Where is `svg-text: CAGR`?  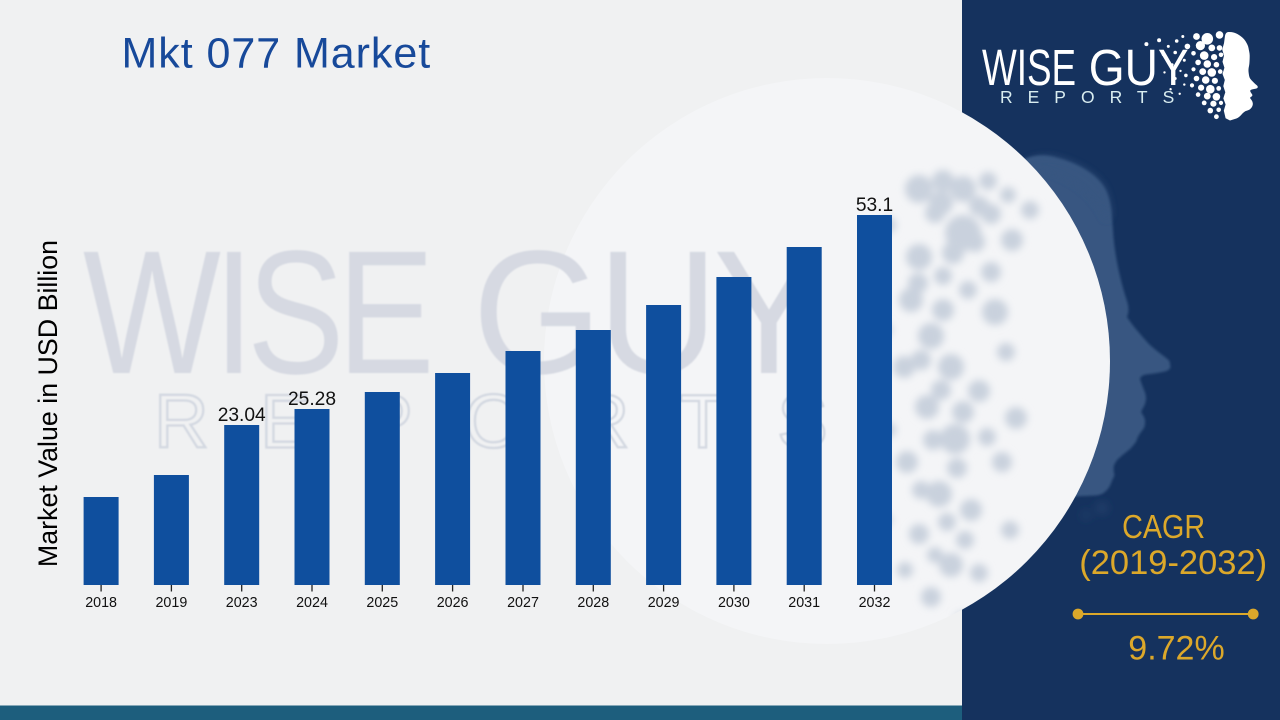 svg-text: CAGR is located at coordinates (1163, 526).